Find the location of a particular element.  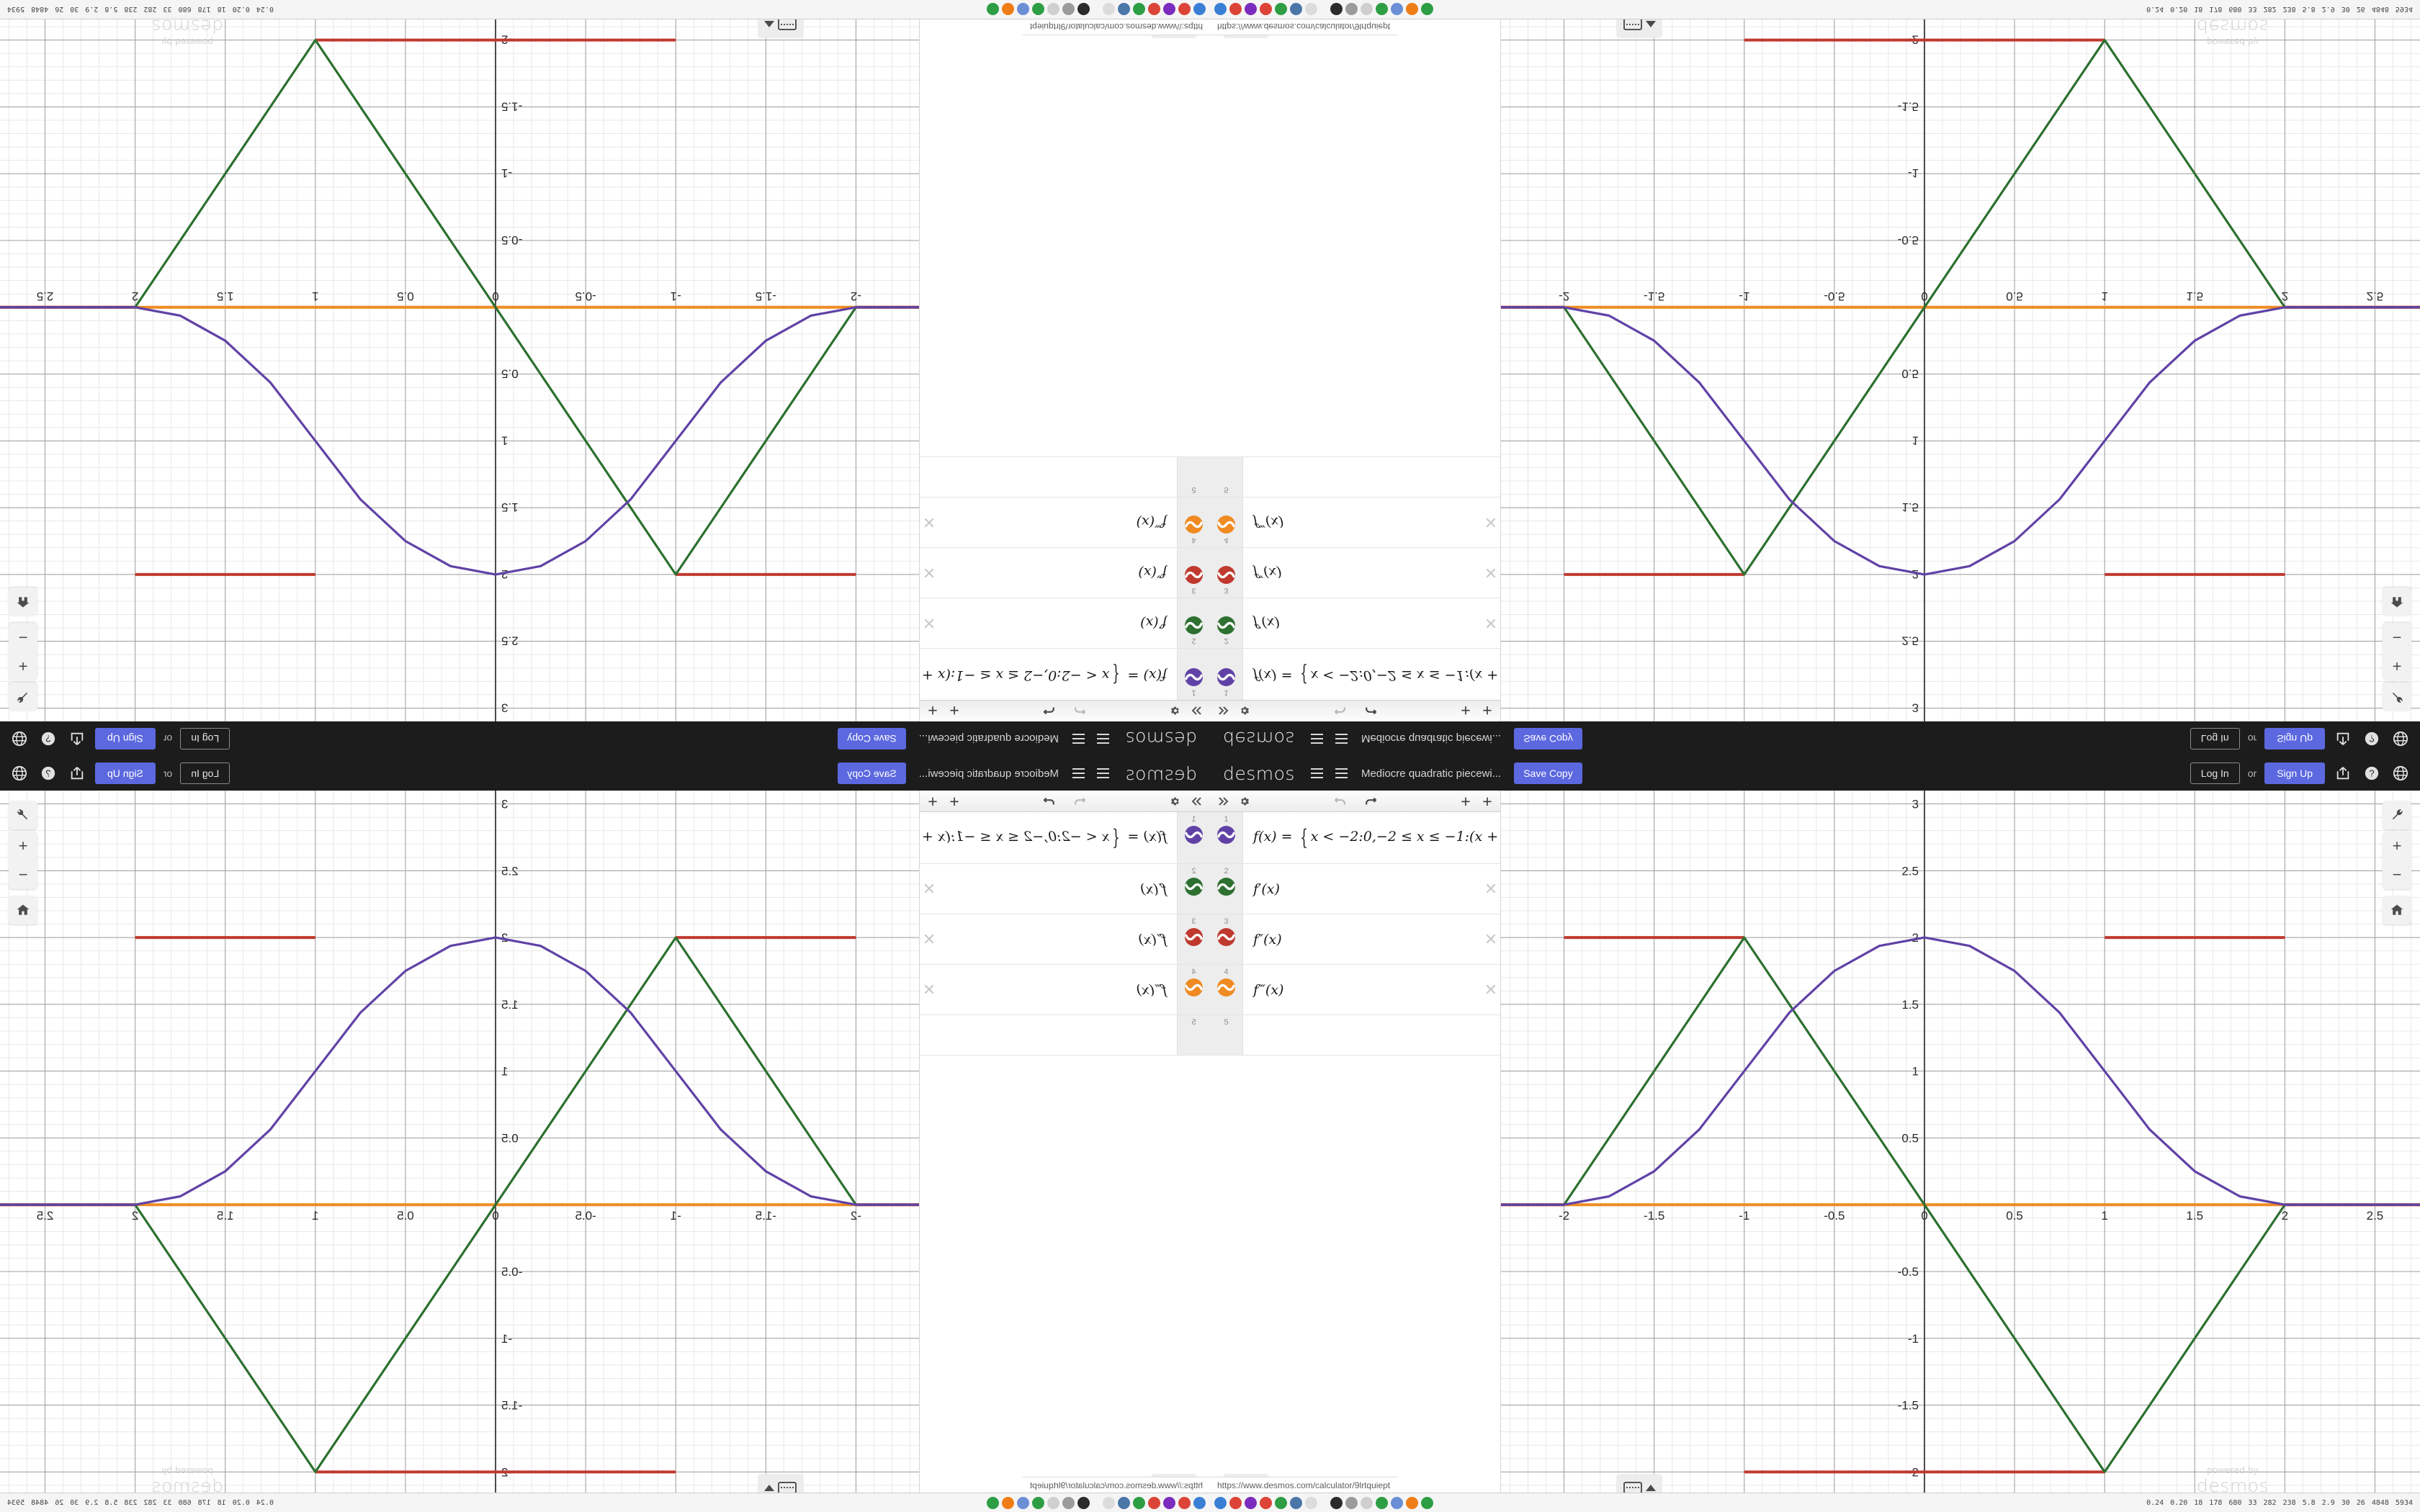

wrench-icon is located at coordinates (23, 815).